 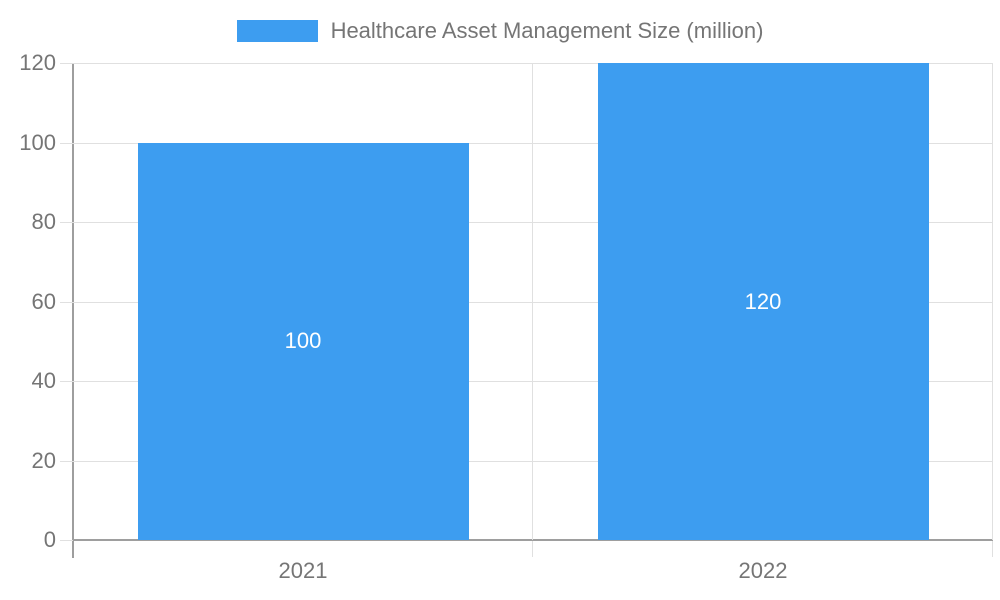 I want to click on y-tick-label-120: 120, so click(x=37, y=62).